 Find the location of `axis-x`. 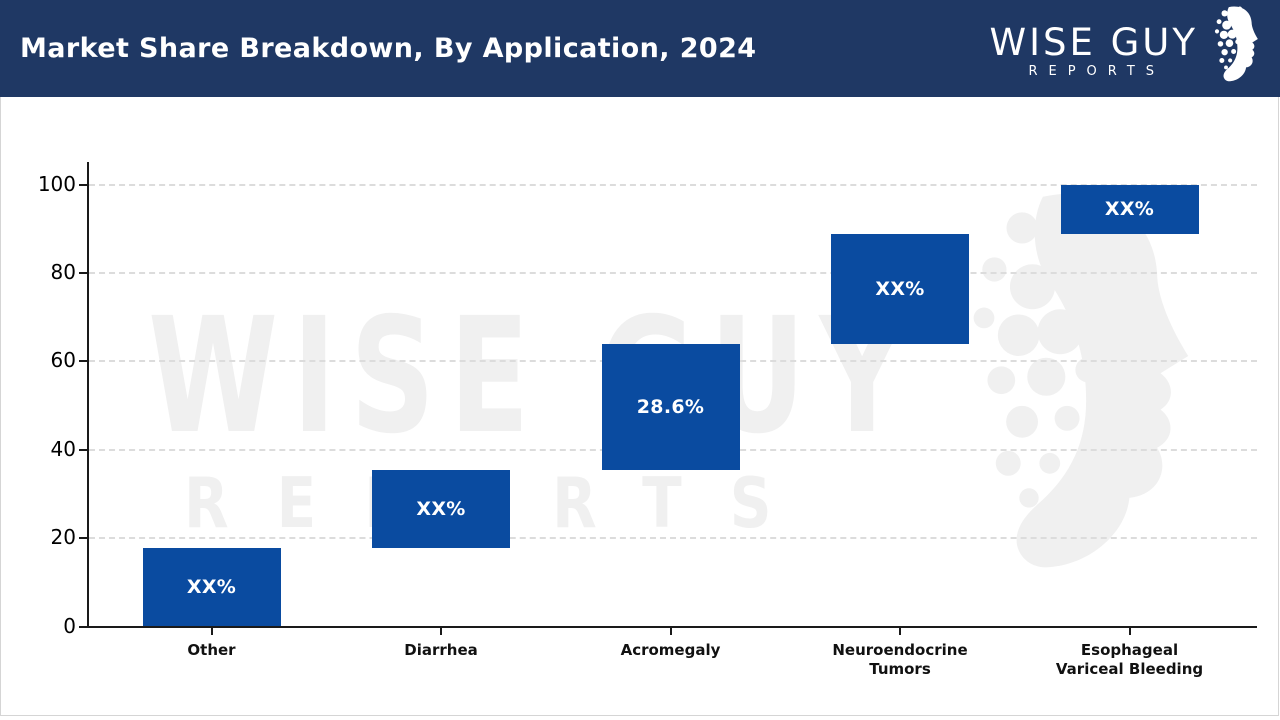

axis-x is located at coordinates (671, 627).